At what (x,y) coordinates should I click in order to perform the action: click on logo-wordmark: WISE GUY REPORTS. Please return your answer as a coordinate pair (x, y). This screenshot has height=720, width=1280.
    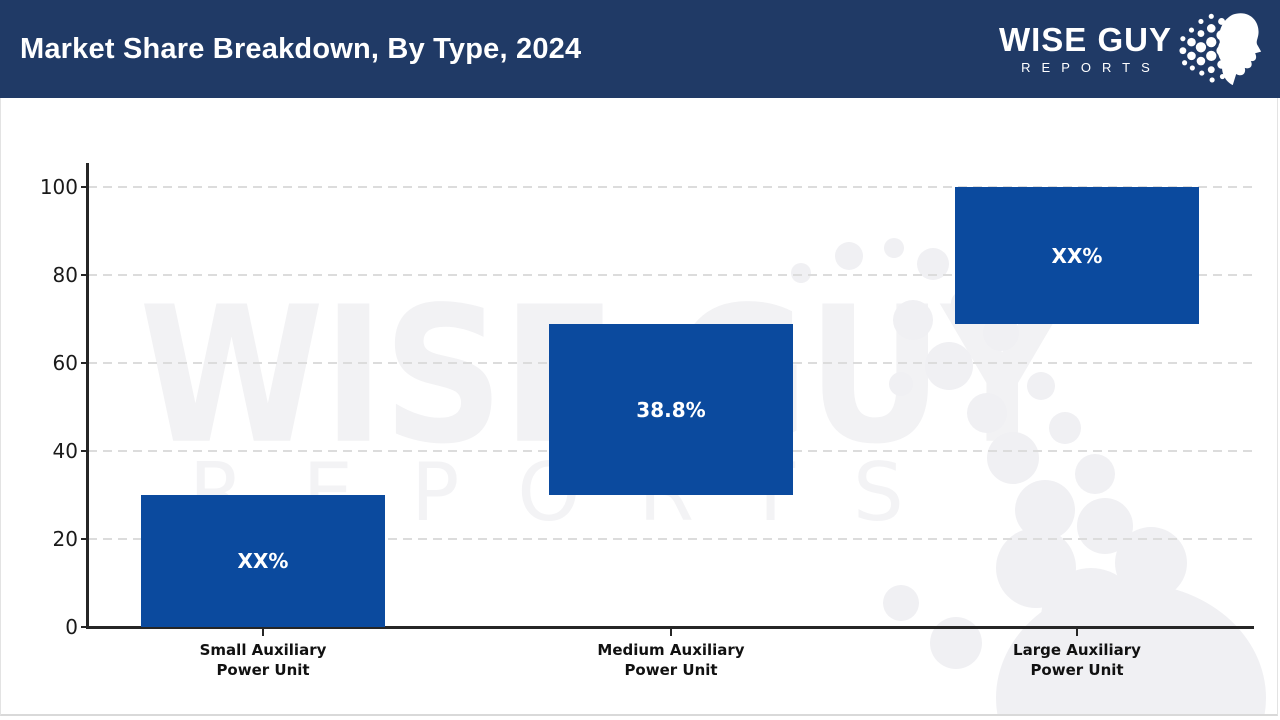
    Looking at the image, I should click on (1085, 48).